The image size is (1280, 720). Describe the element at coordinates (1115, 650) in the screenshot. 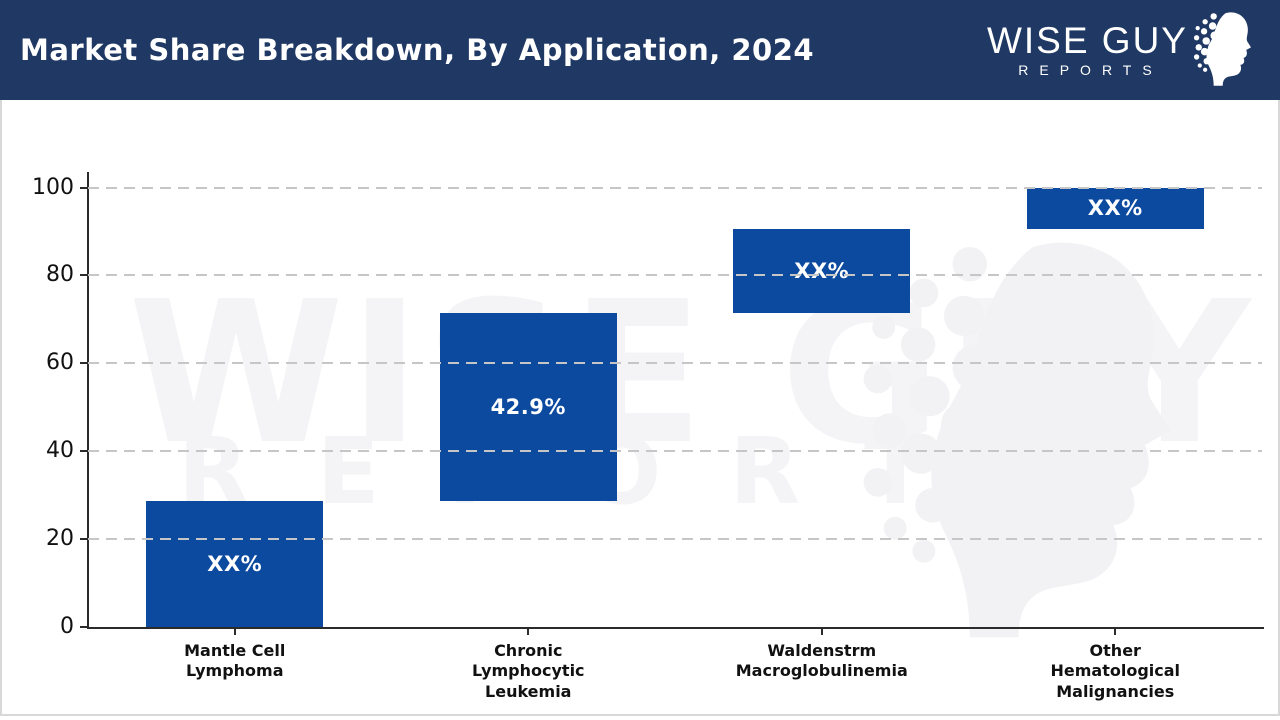

I see `category-label-line: Other` at that location.